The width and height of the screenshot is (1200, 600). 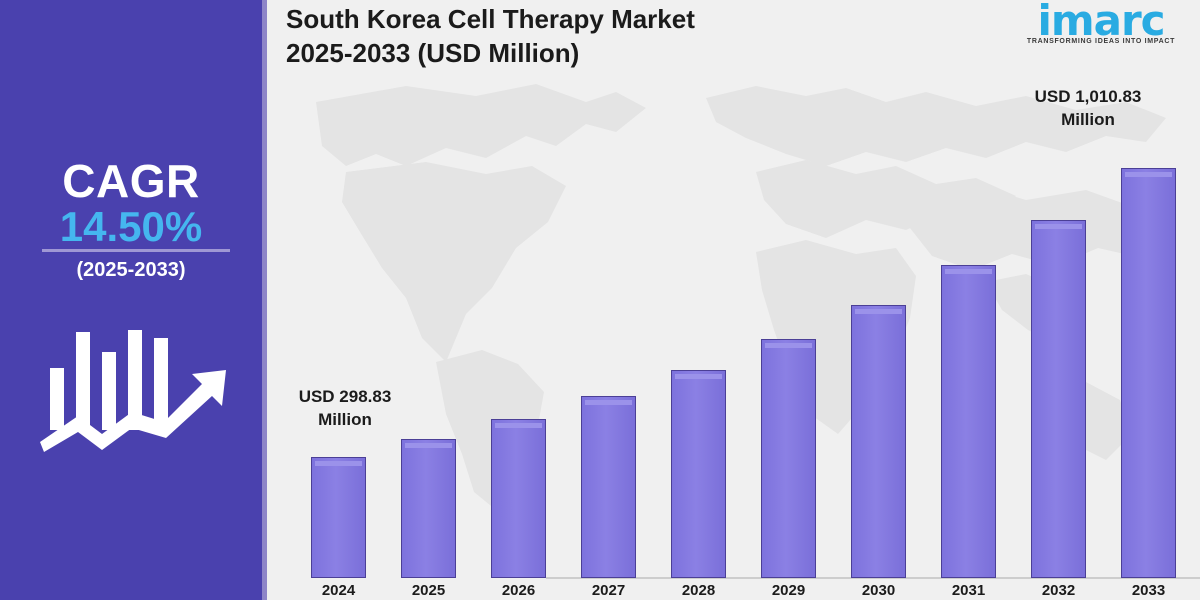 I want to click on first-value-unit: Million, so click(x=345, y=419).